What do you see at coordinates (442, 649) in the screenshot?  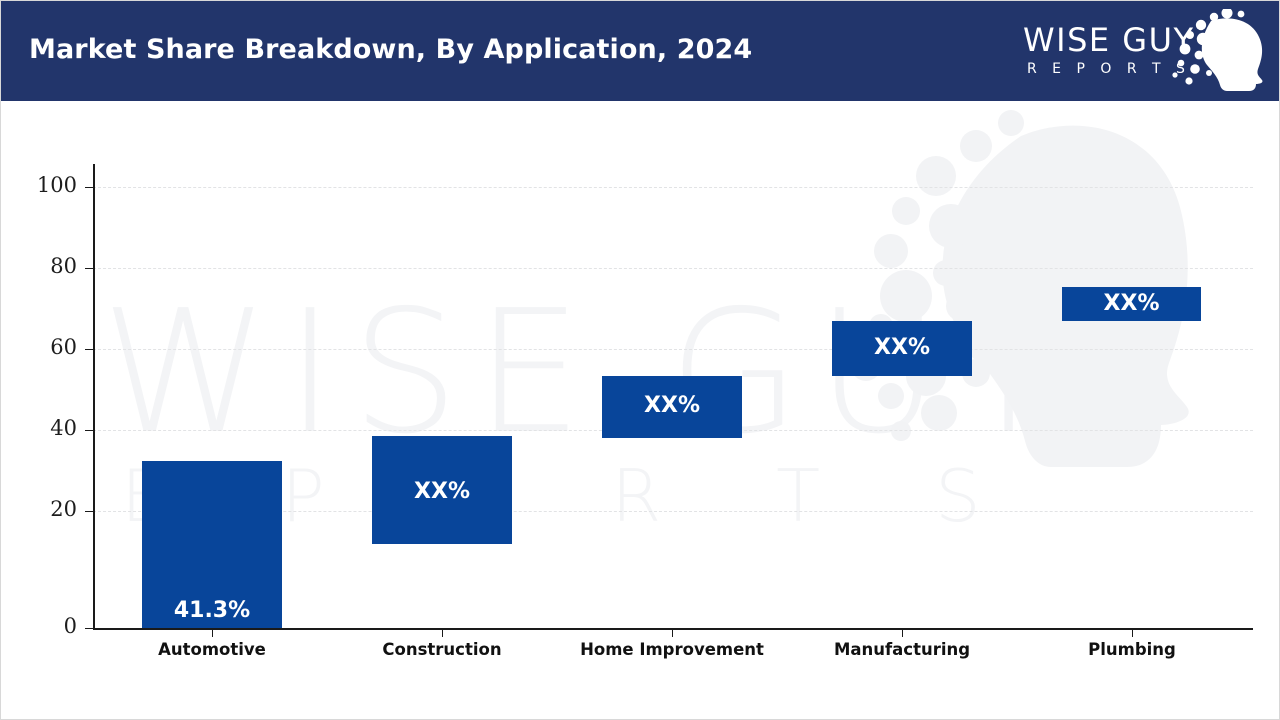 I see `x-tick-label-construction: Construction` at bounding box center [442, 649].